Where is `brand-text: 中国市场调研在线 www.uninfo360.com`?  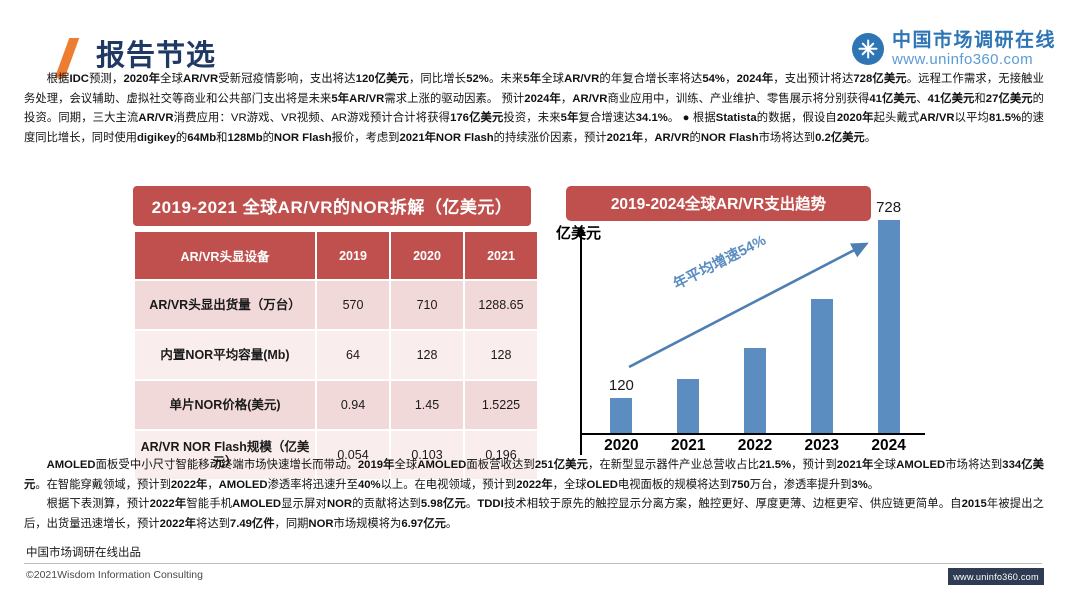 brand-text: 中国市场调研在线 www.uninfo360.com is located at coordinates (974, 49).